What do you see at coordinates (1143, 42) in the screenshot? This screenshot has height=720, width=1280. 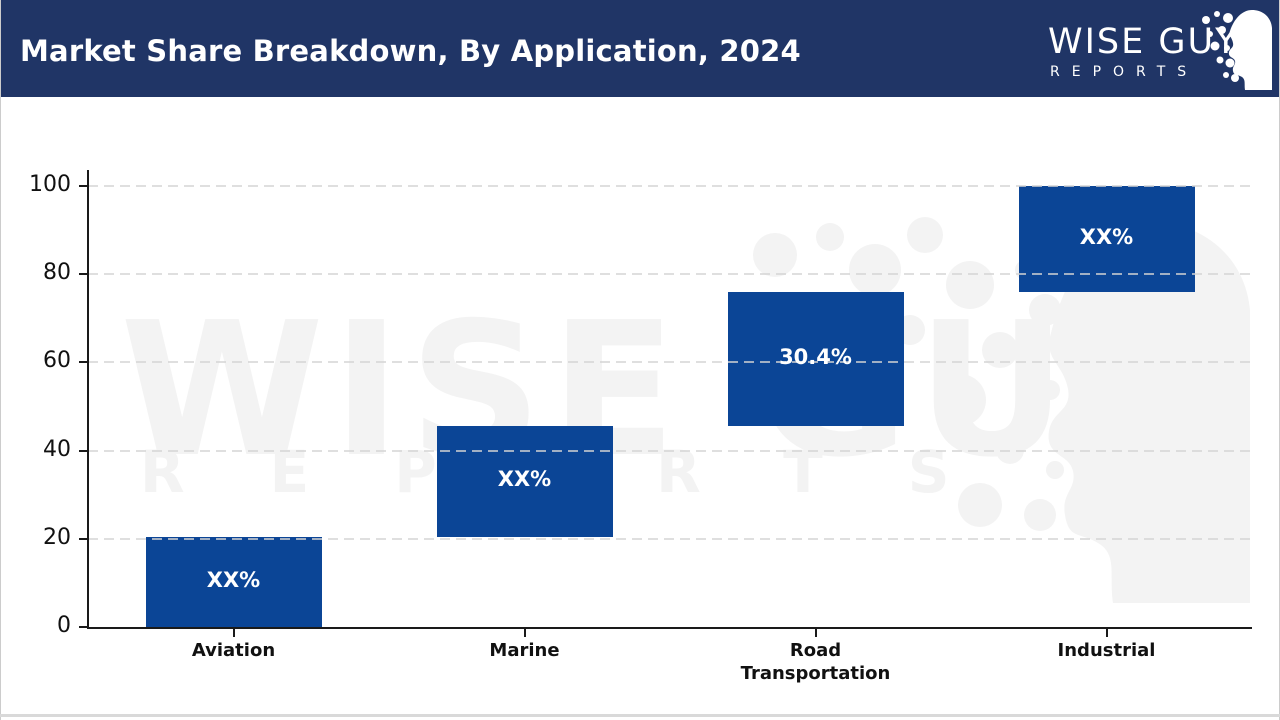 I see `logo-wordmark: WISE GUY` at bounding box center [1143, 42].